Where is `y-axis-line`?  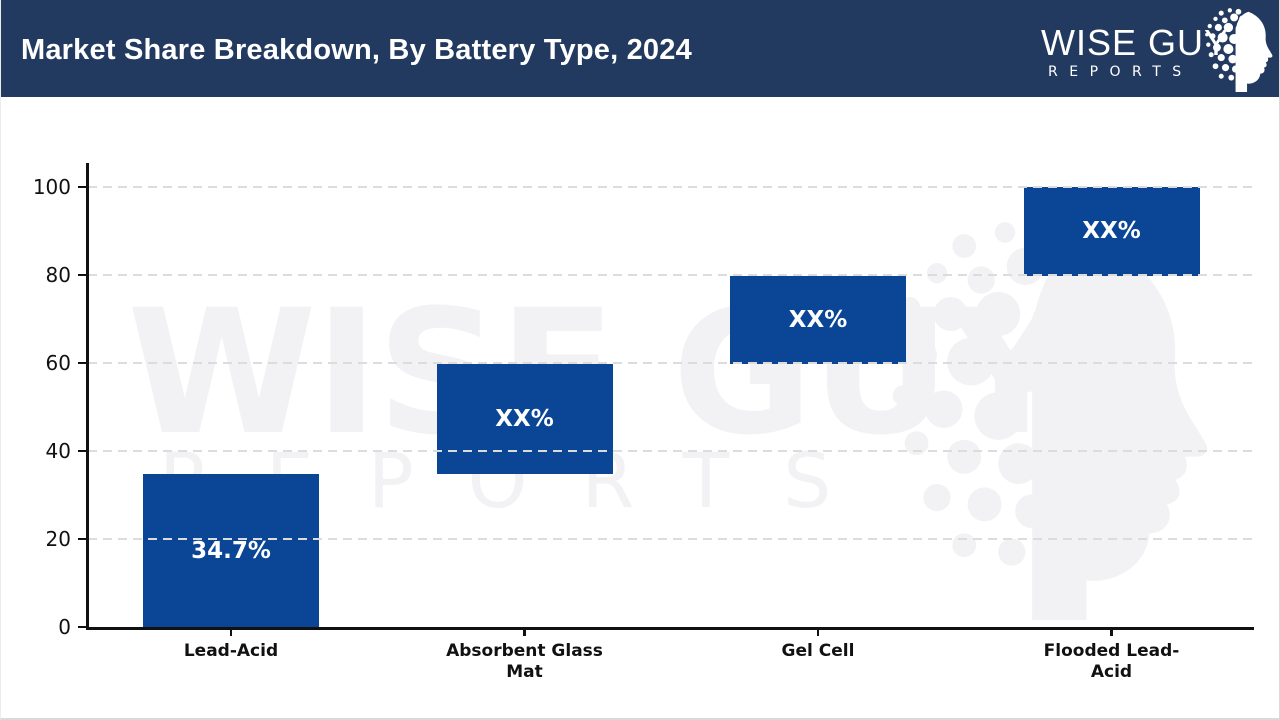 y-axis-line is located at coordinates (87, 396).